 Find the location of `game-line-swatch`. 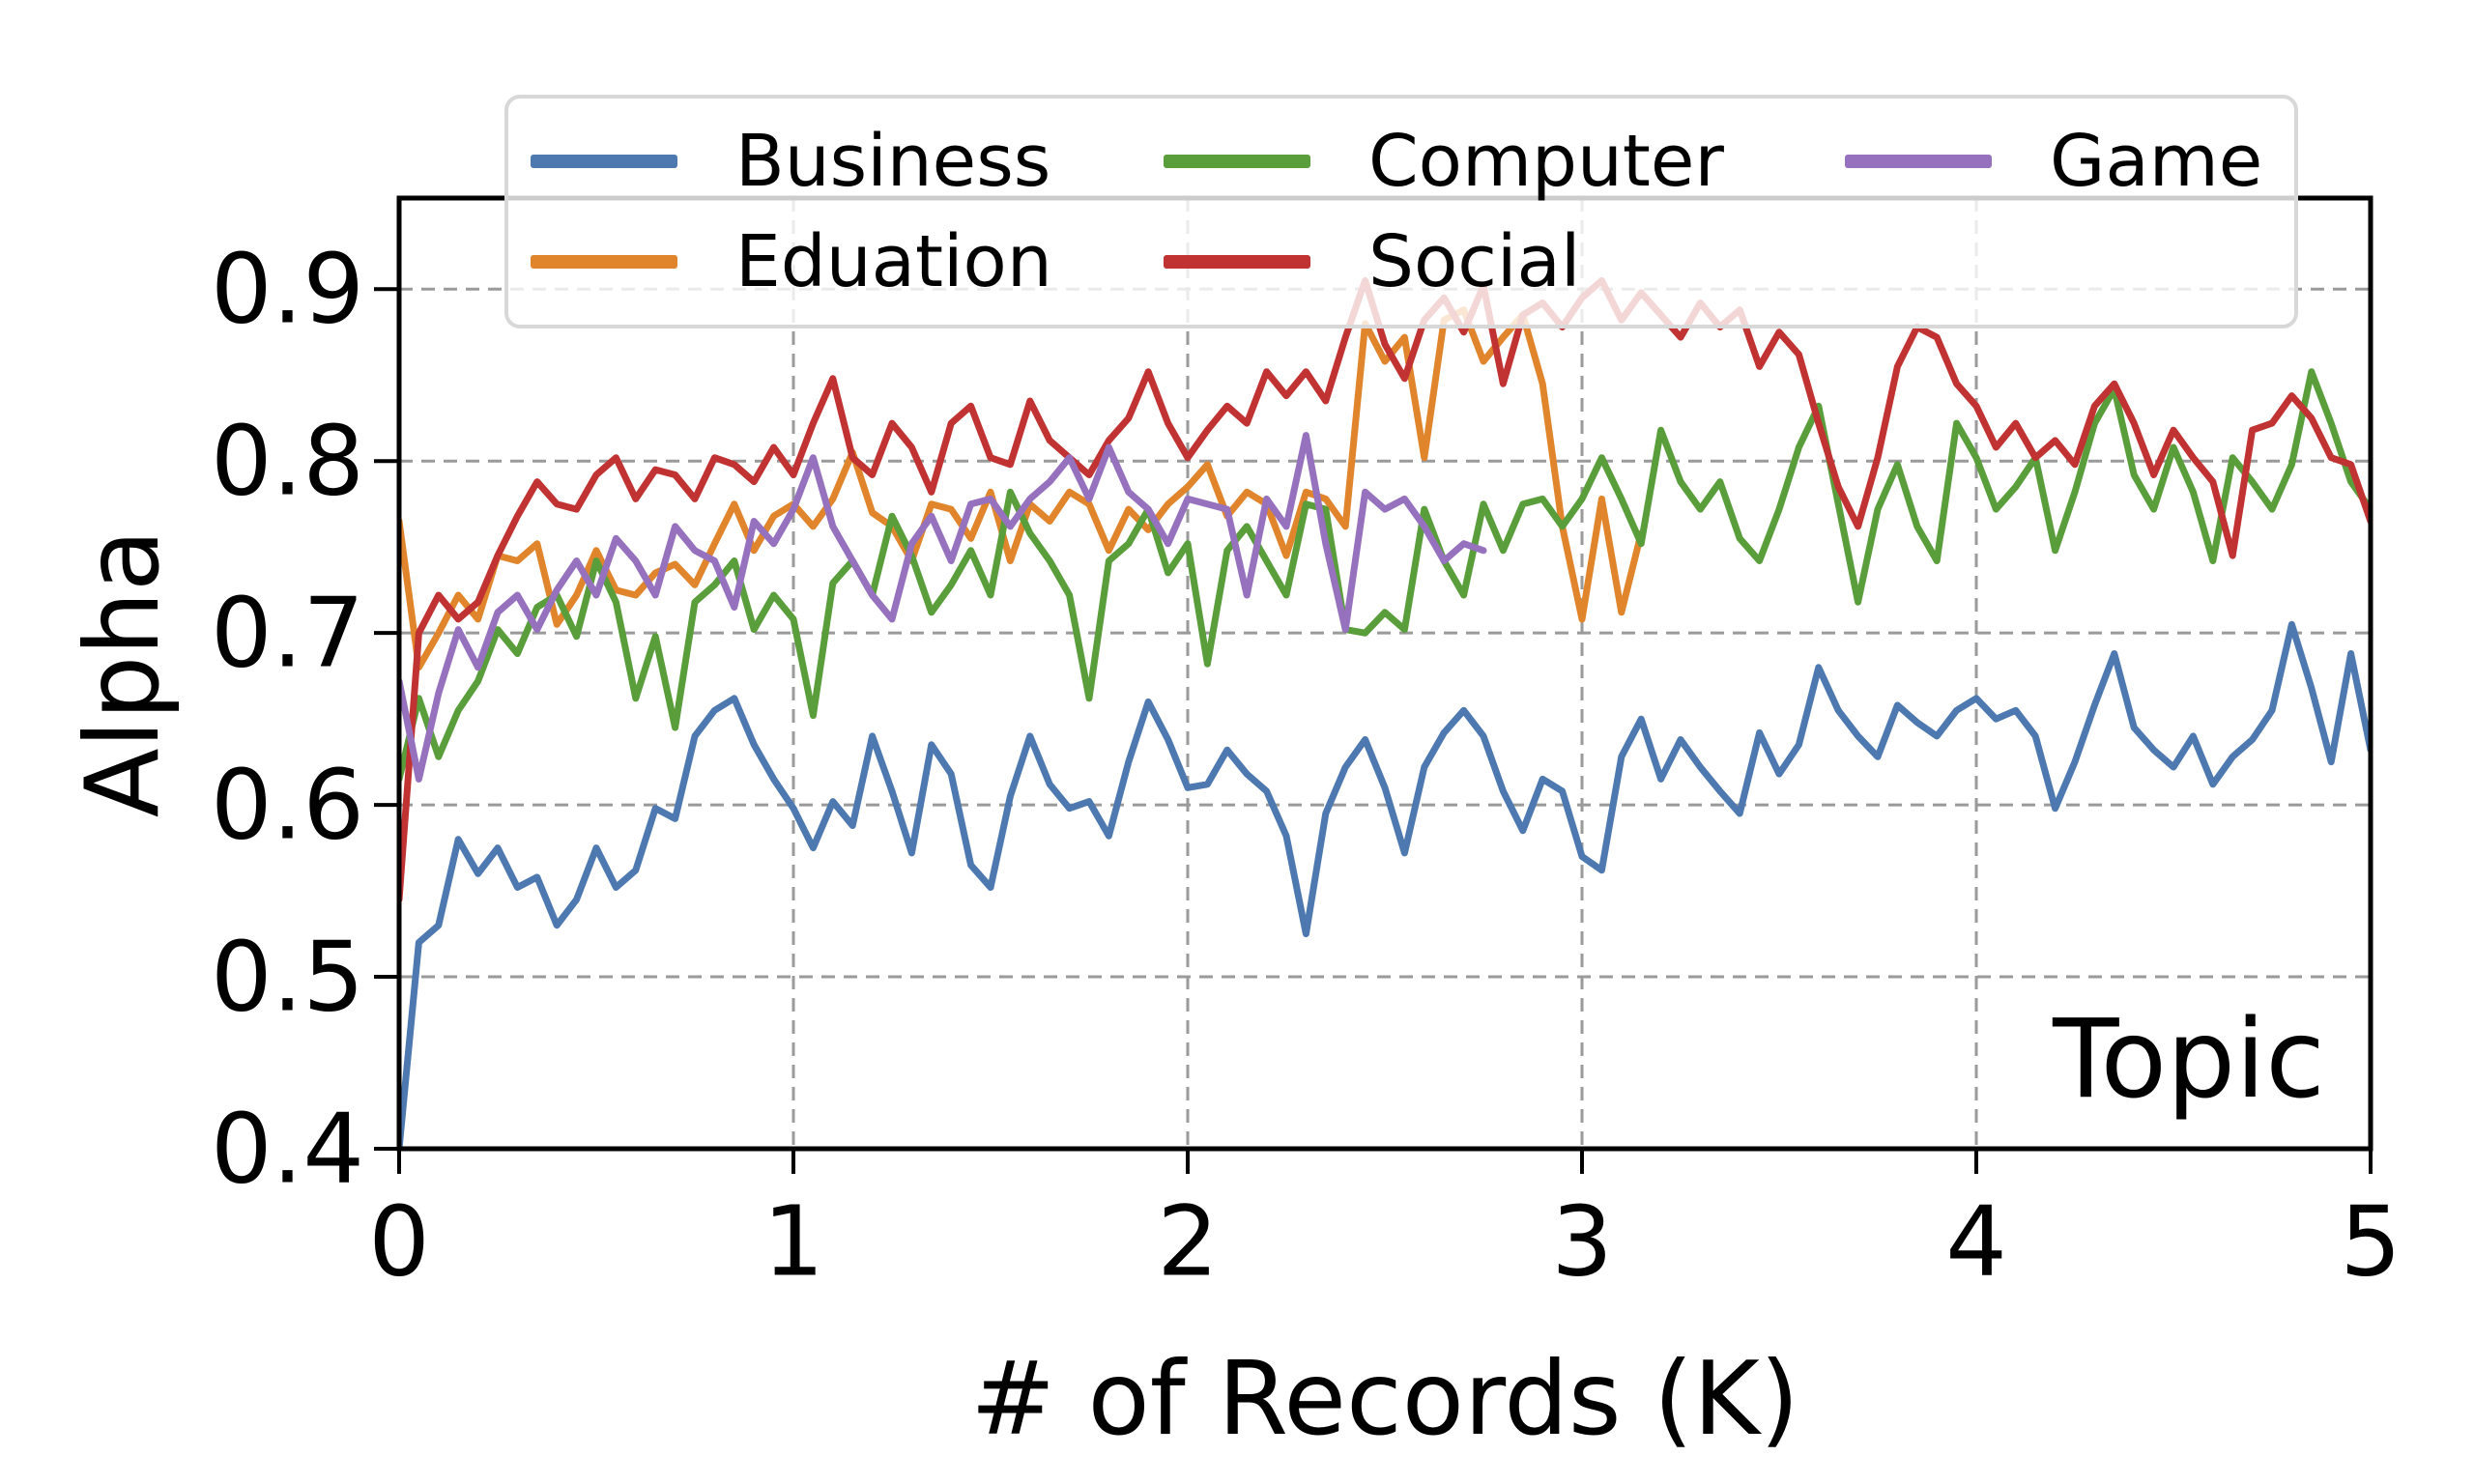

game-line-swatch is located at coordinates (1919, 162).